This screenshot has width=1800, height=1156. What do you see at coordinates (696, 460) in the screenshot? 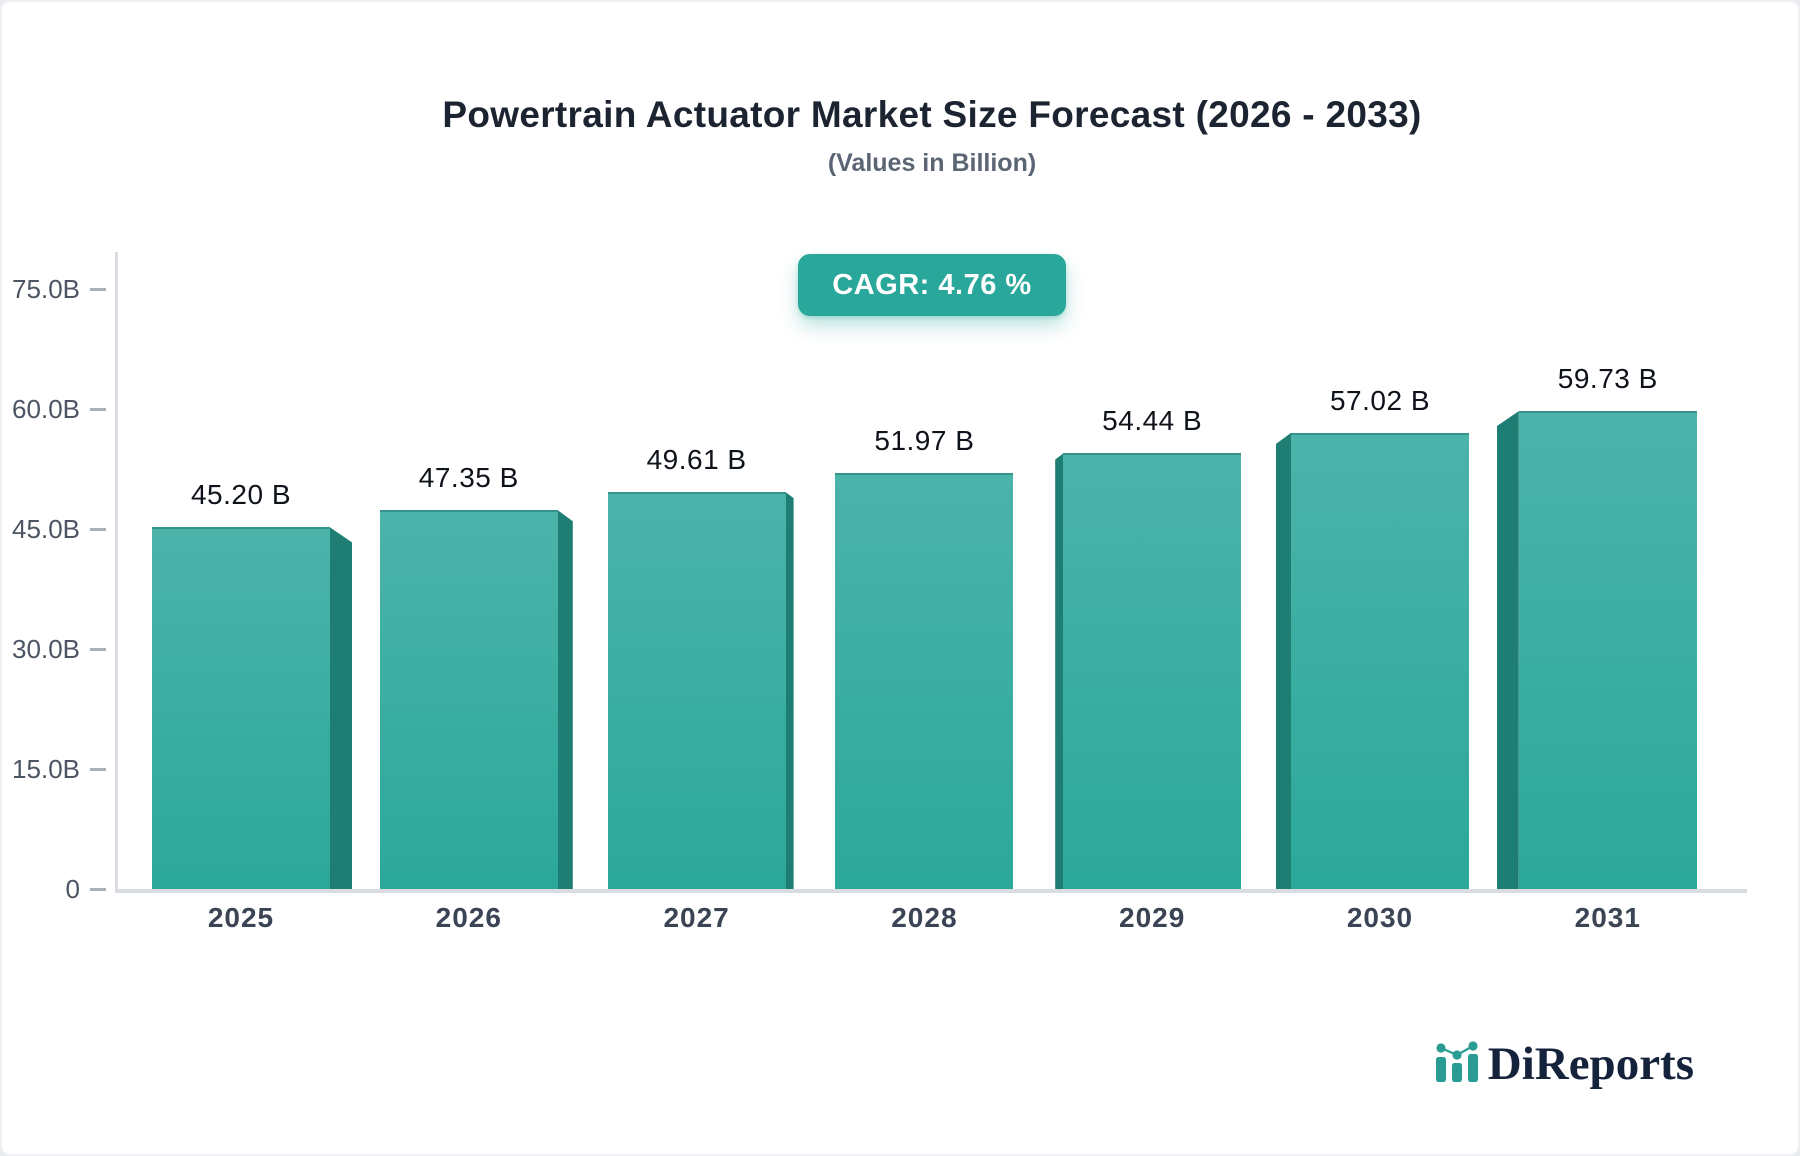
I see `bar-value-label: 49.61 B` at bounding box center [696, 460].